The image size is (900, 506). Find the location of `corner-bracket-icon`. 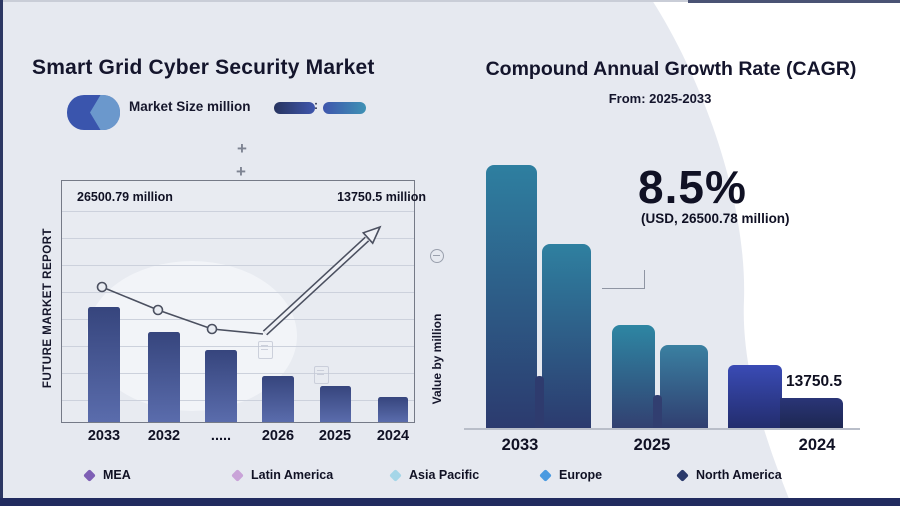

corner-bracket-icon is located at coordinates (623, 279).